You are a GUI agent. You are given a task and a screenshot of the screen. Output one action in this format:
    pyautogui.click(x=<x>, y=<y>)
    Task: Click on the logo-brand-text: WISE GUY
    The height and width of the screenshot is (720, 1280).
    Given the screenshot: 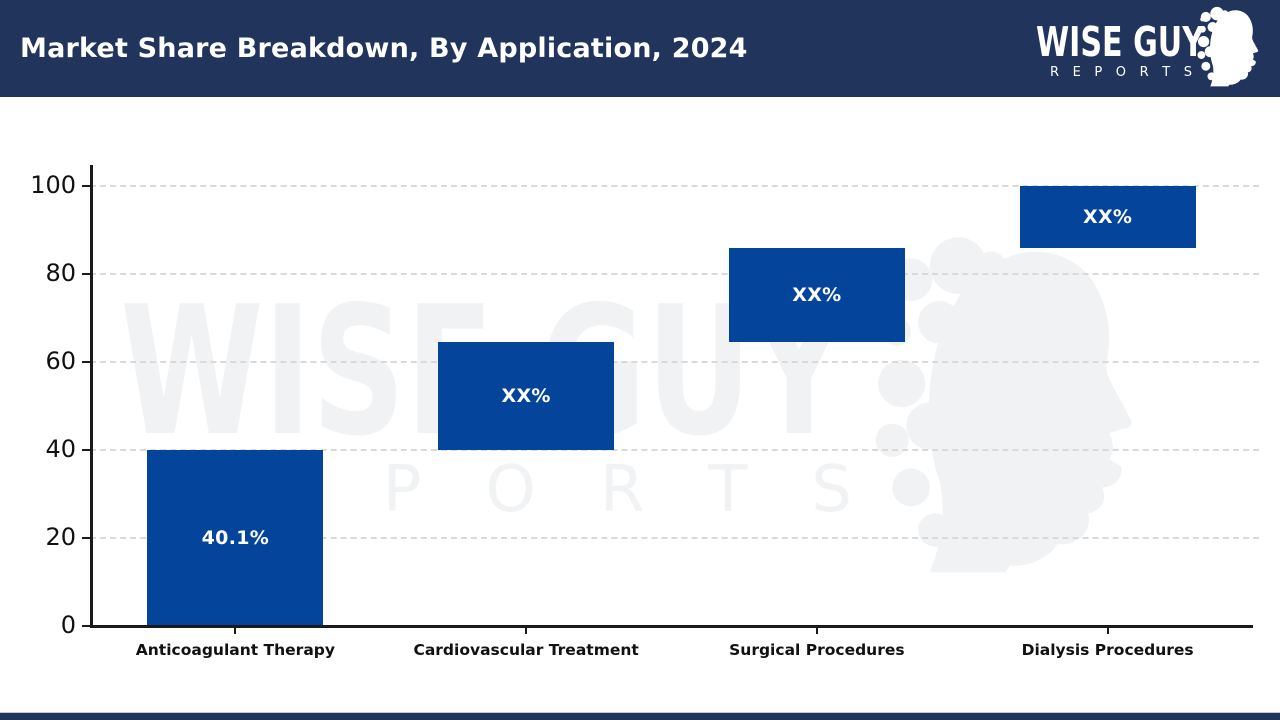 What is the action you would take?
    pyautogui.click(x=1120, y=42)
    